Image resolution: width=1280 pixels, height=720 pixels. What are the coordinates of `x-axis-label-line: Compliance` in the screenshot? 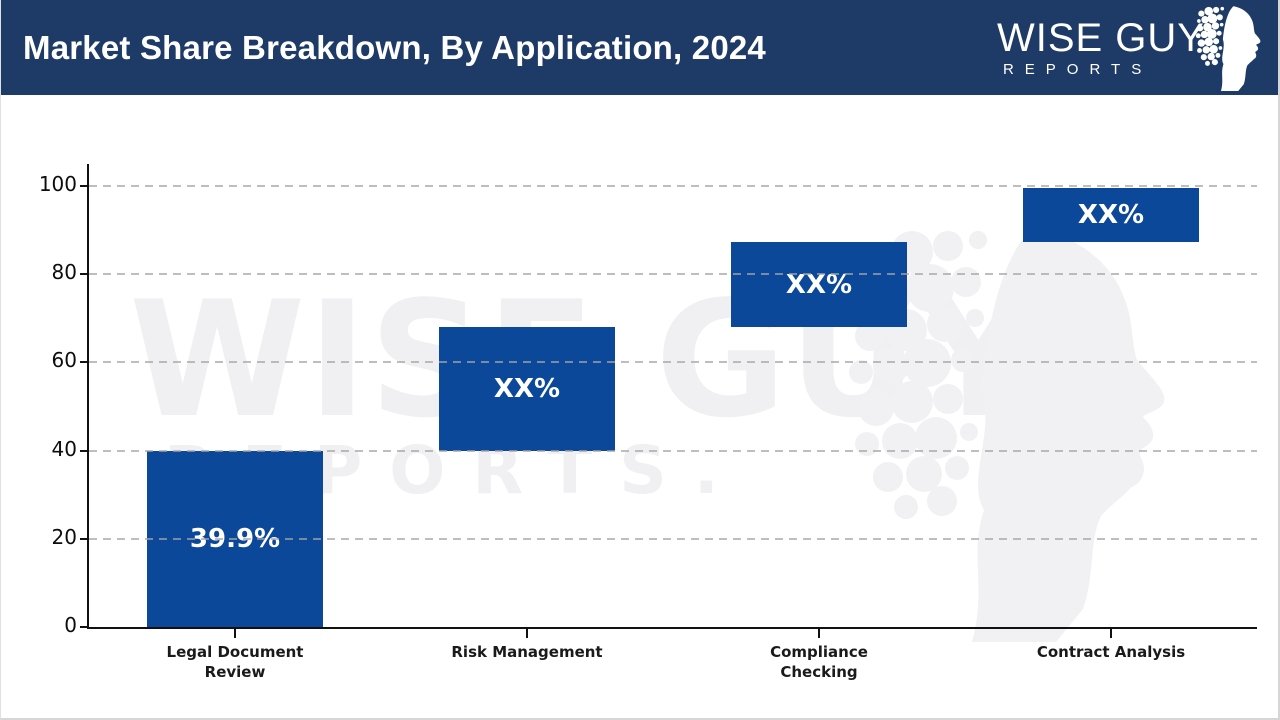 It's located at (819, 652).